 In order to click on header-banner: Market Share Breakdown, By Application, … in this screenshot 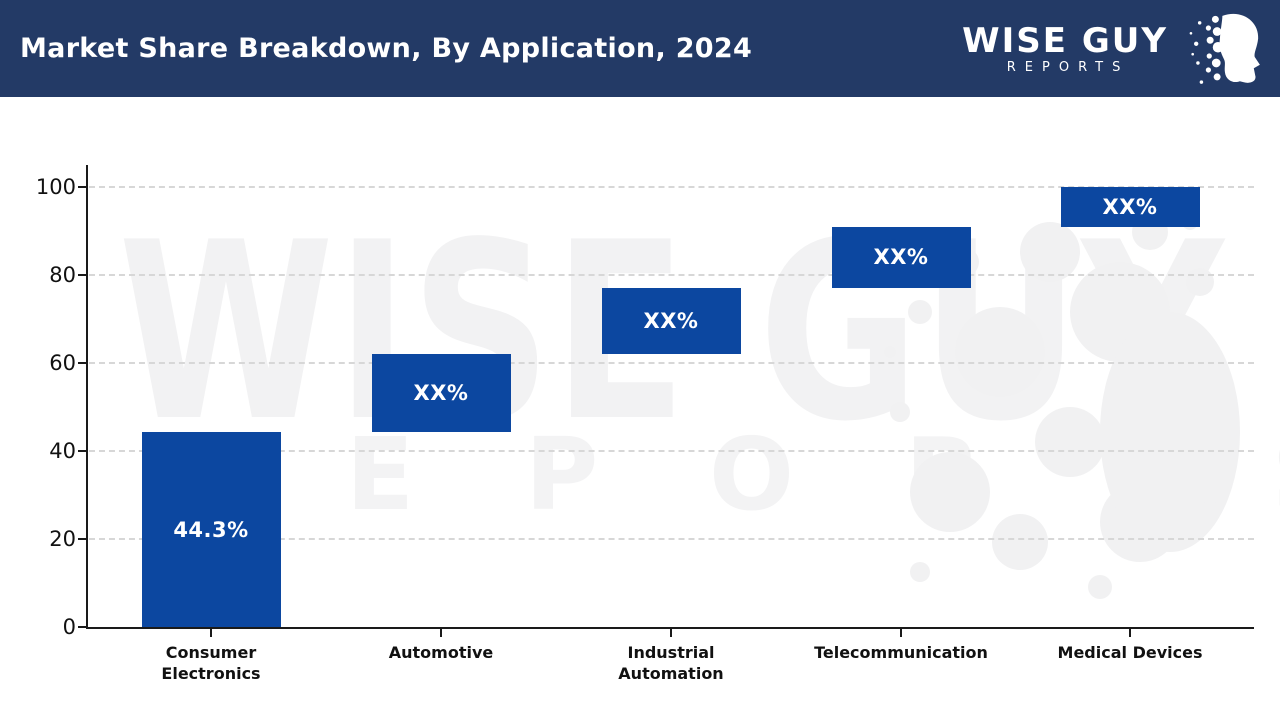, I will do `click(640, 48)`.